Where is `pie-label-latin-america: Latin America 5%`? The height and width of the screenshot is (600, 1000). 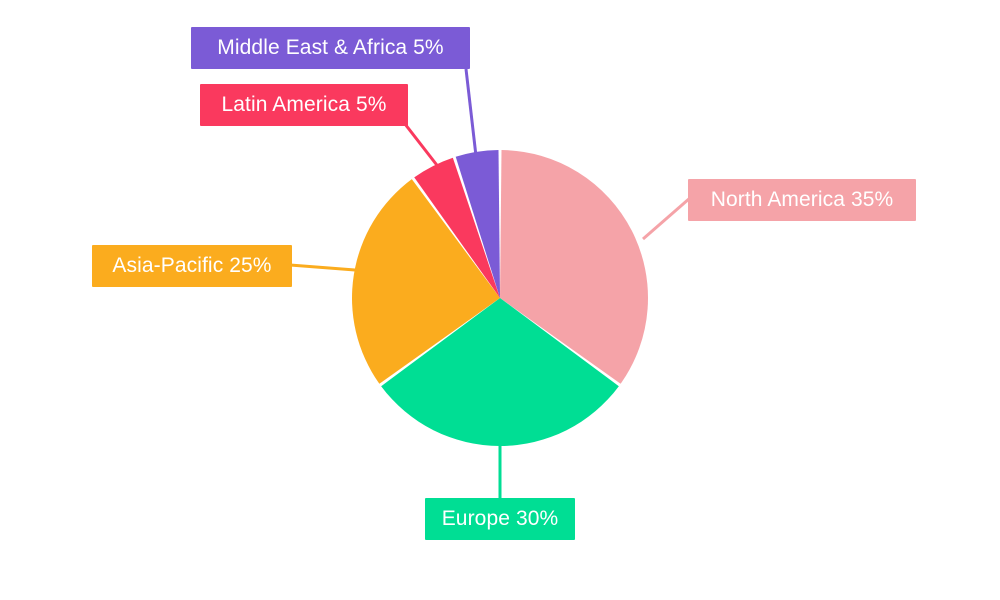 pie-label-latin-america: Latin America 5% is located at coordinates (304, 105).